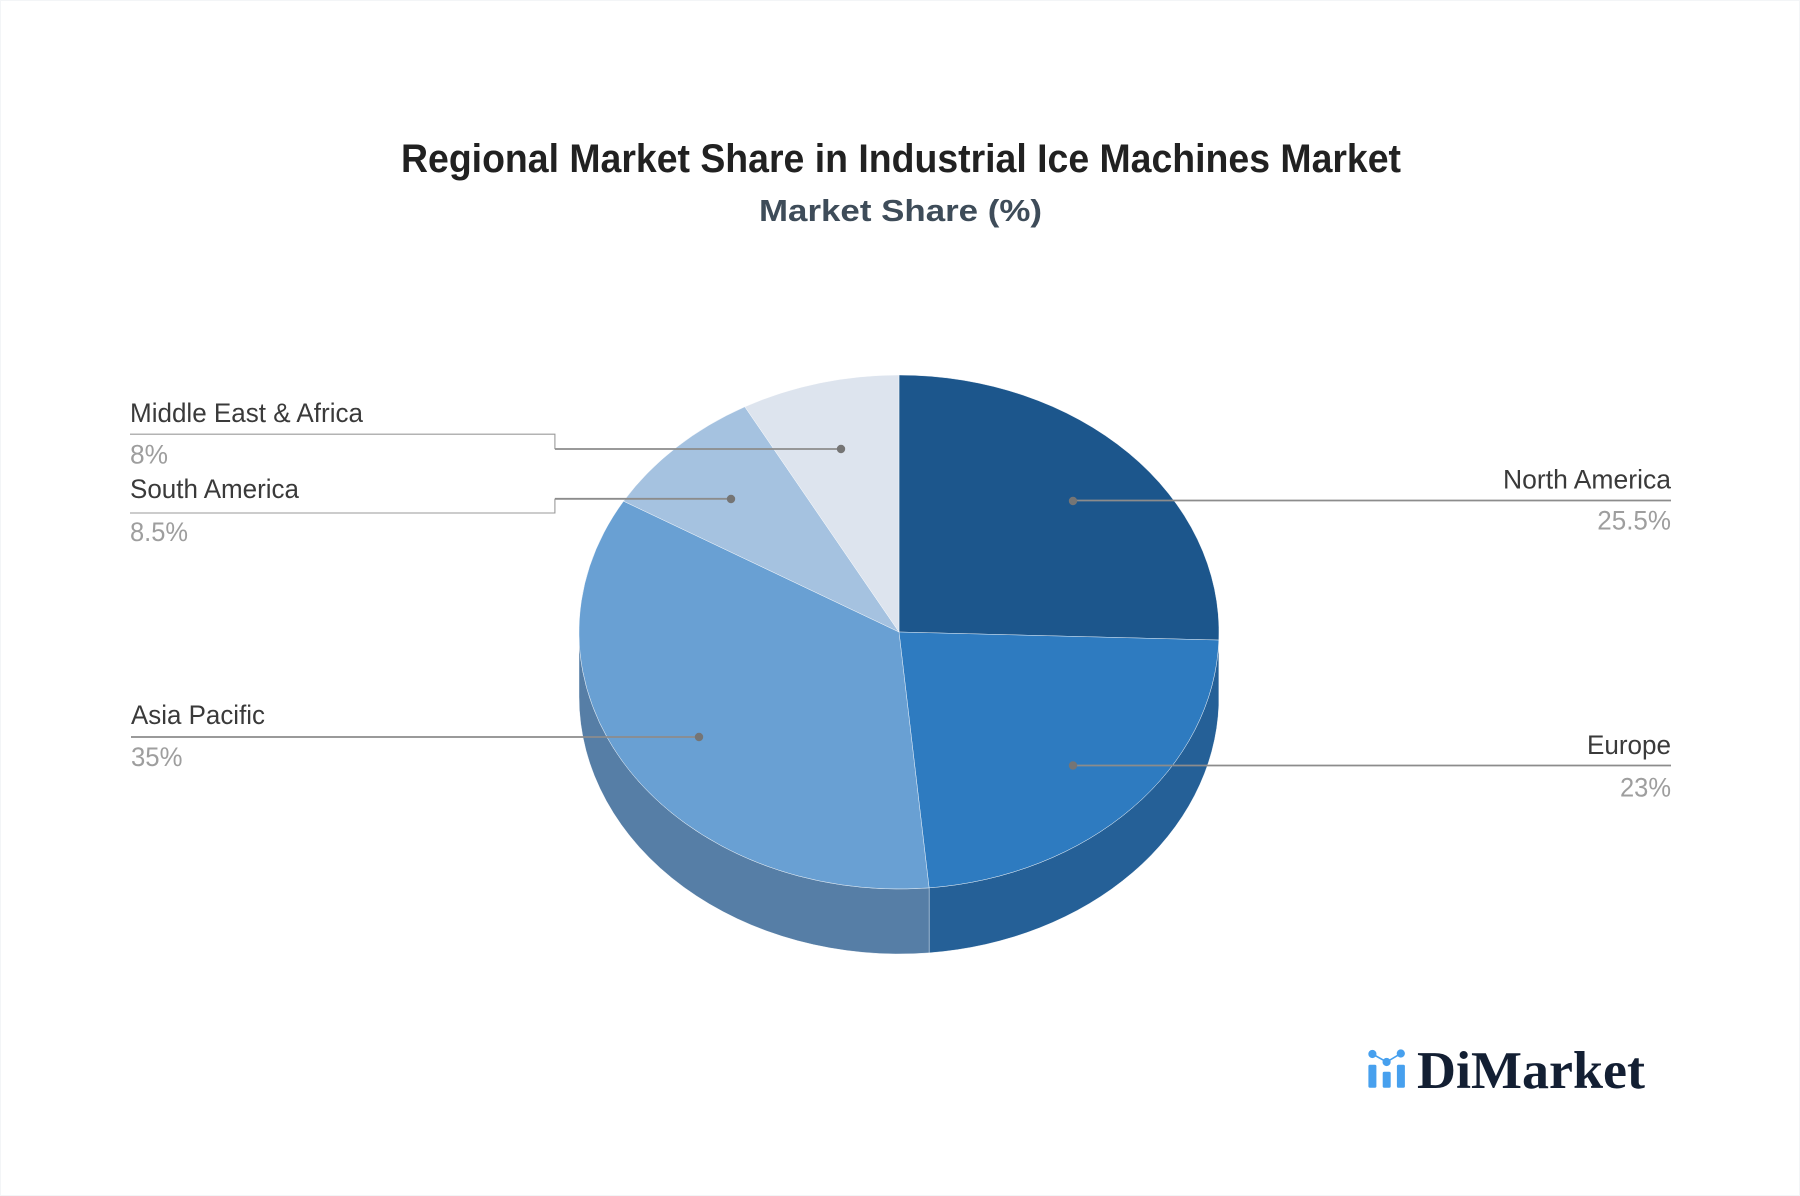 The image size is (1800, 1196). I want to click on svg-text: Europe, so click(1629, 745).